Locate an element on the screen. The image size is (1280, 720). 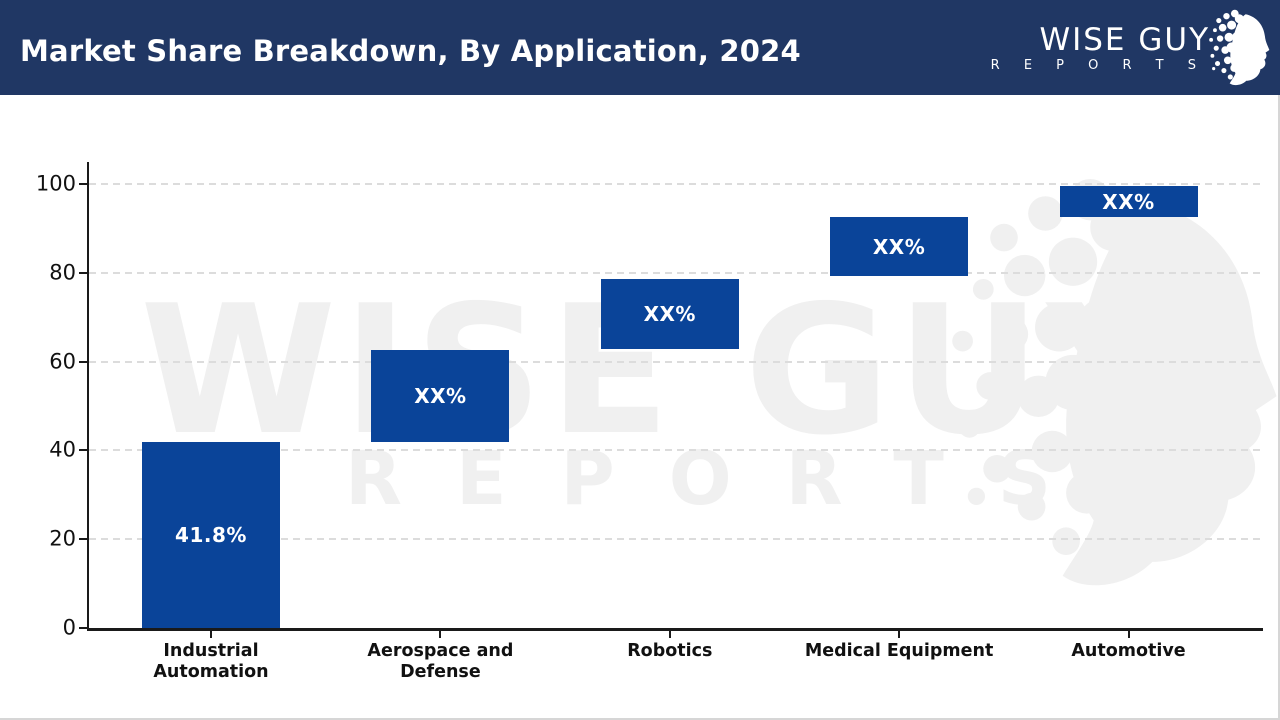
bar-value-label: 41.8% is located at coordinates (211, 535).